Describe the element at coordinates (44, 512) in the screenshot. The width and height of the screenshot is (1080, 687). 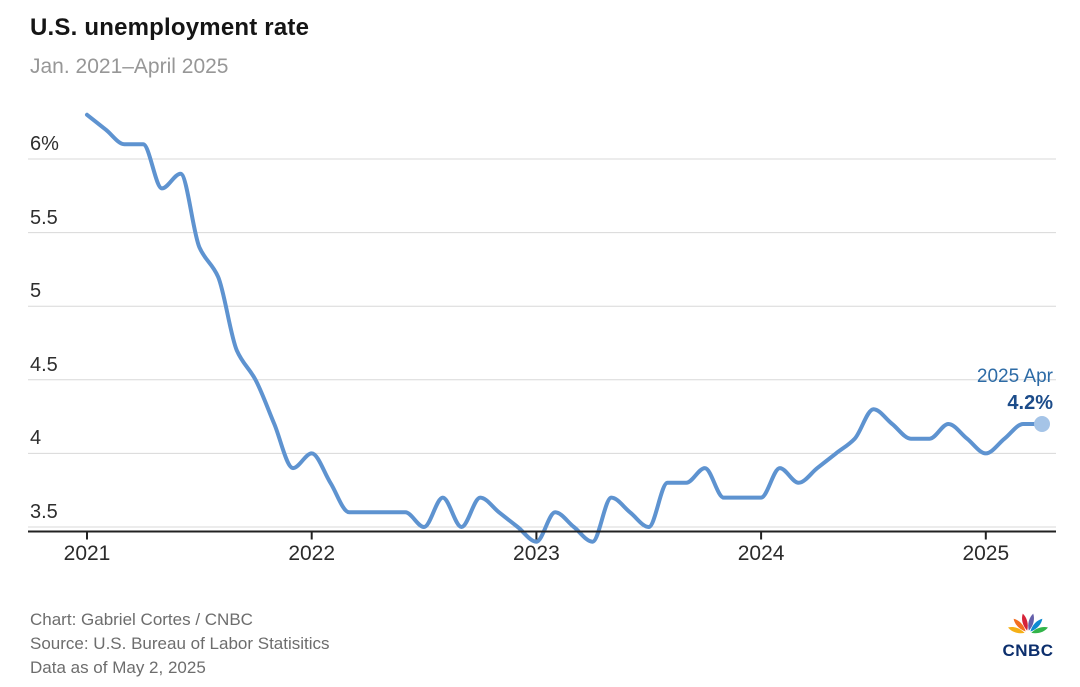
I see `y-axis-label: 3.5` at that location.